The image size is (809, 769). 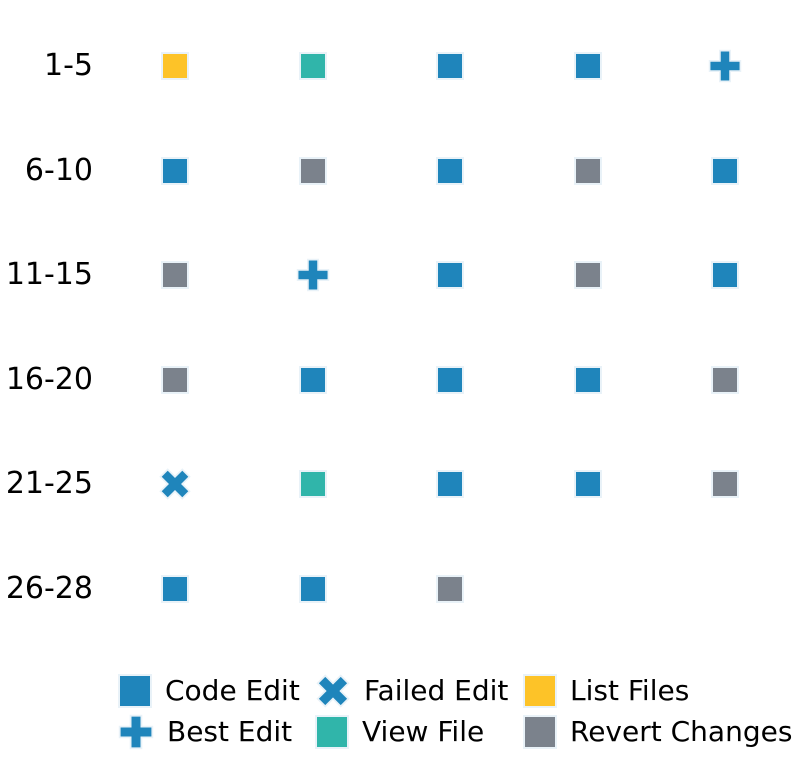 What do you see at coordinates (436, 690) in the screenshot?
I see `legend-label: Failed Edit` at bounding box center [436, 690].